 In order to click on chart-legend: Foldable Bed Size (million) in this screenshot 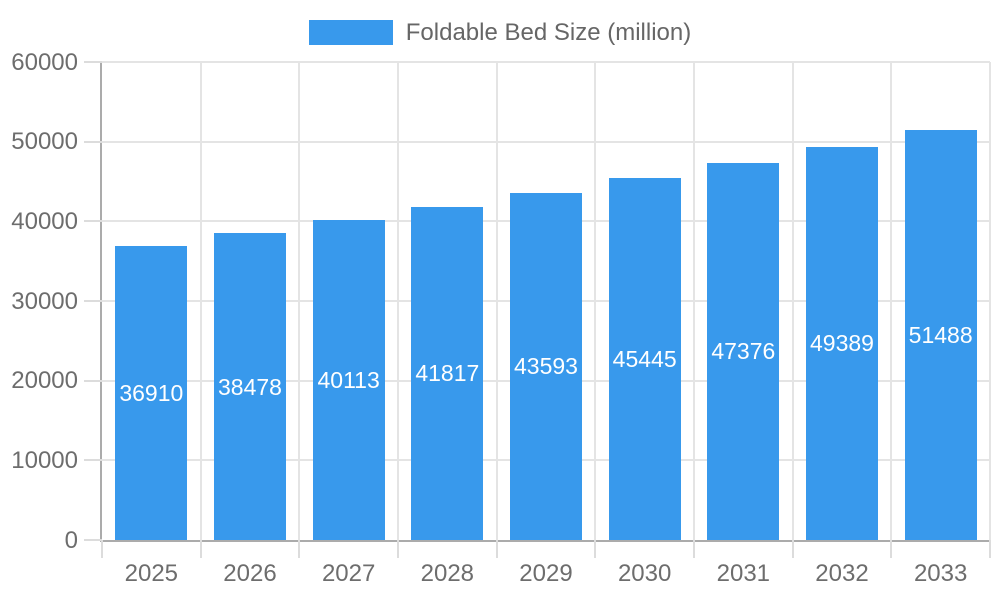, I will do `click(500, 32)`.